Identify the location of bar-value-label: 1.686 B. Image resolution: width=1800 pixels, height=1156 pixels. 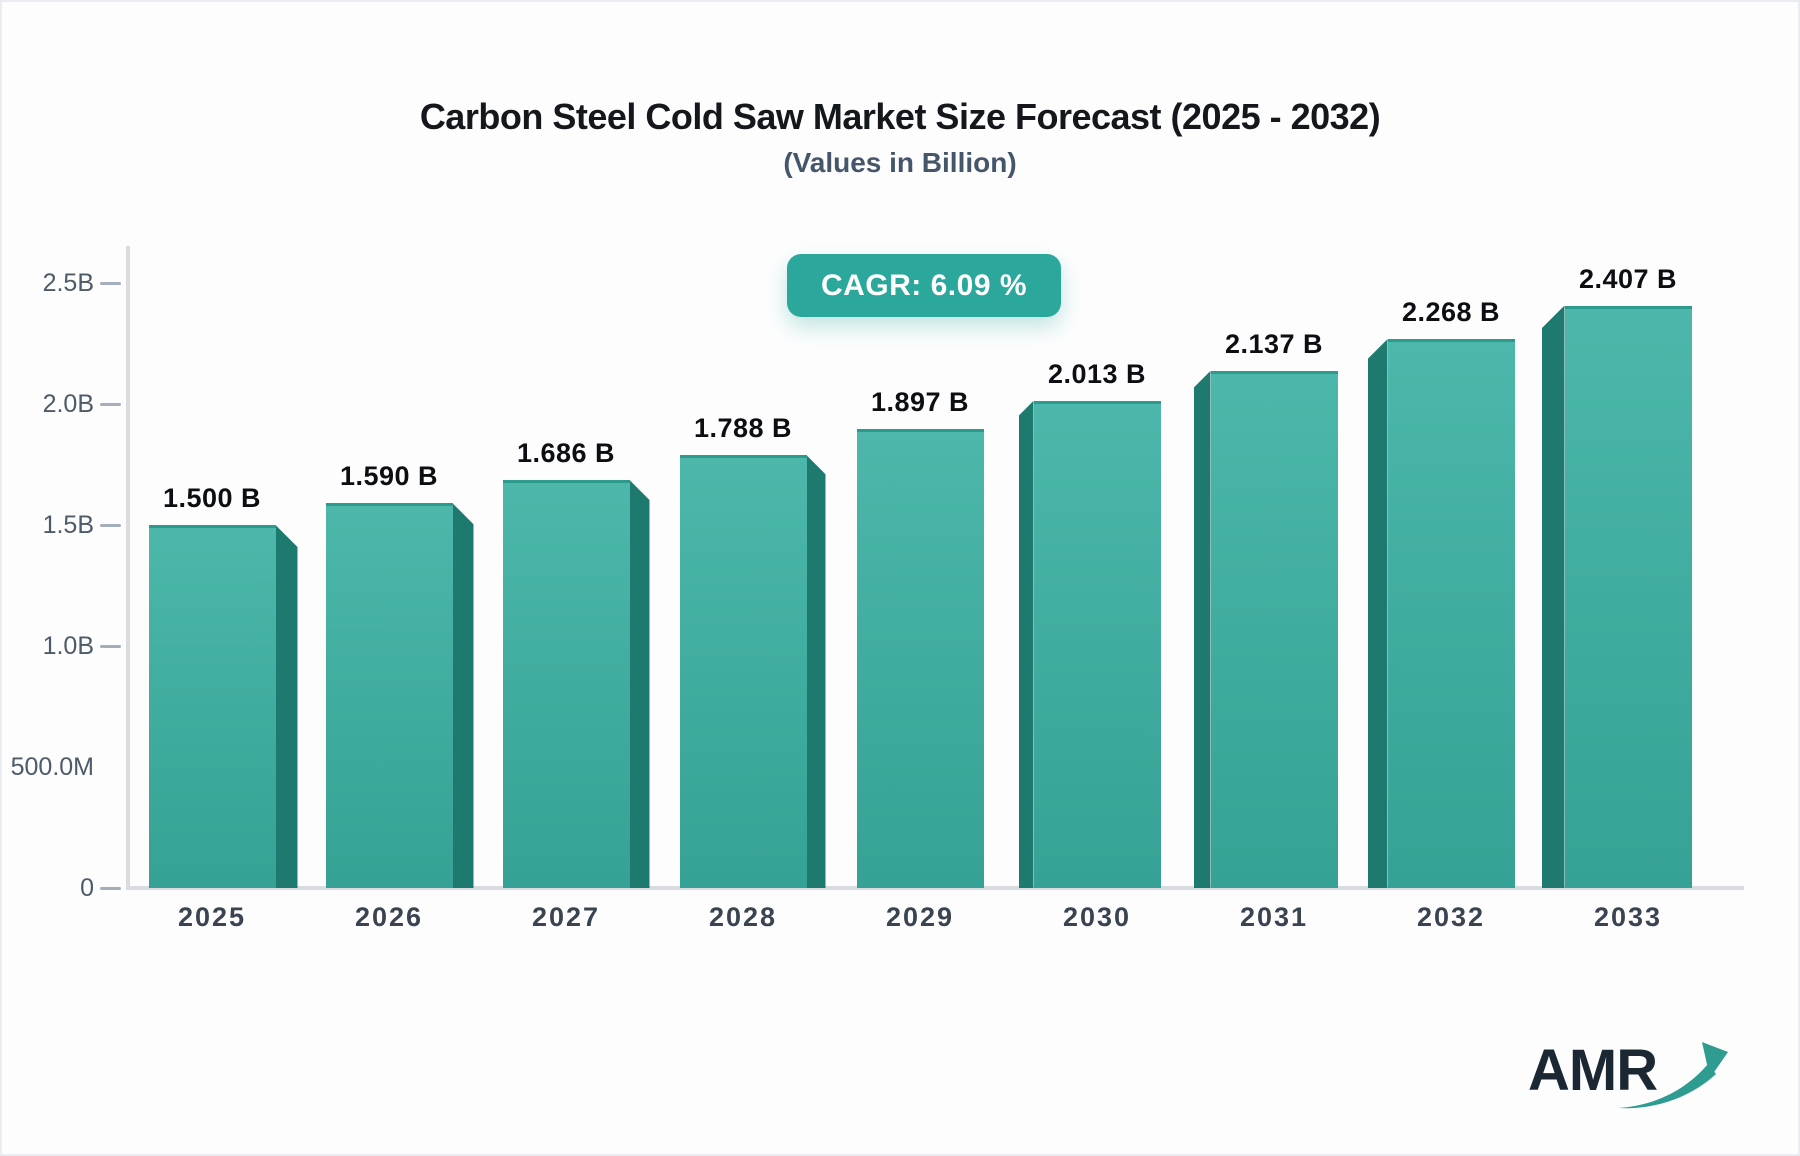
(566, 452).